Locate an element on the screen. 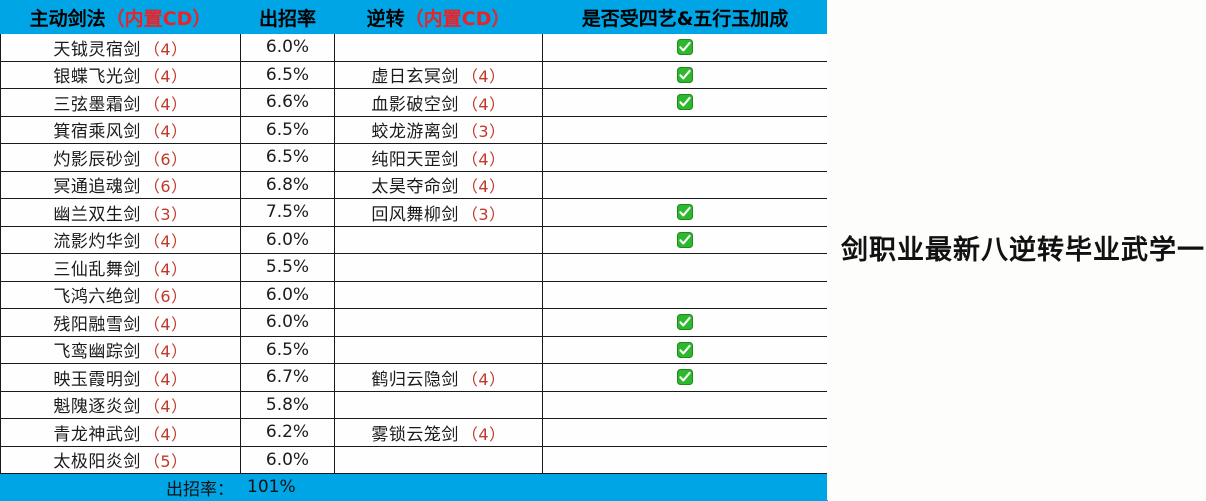 The height and width of the screenshot is (501, 1206). cell-reversal-sword: 鹤归云隐剑 （4） is located at coordinates (438, 377).